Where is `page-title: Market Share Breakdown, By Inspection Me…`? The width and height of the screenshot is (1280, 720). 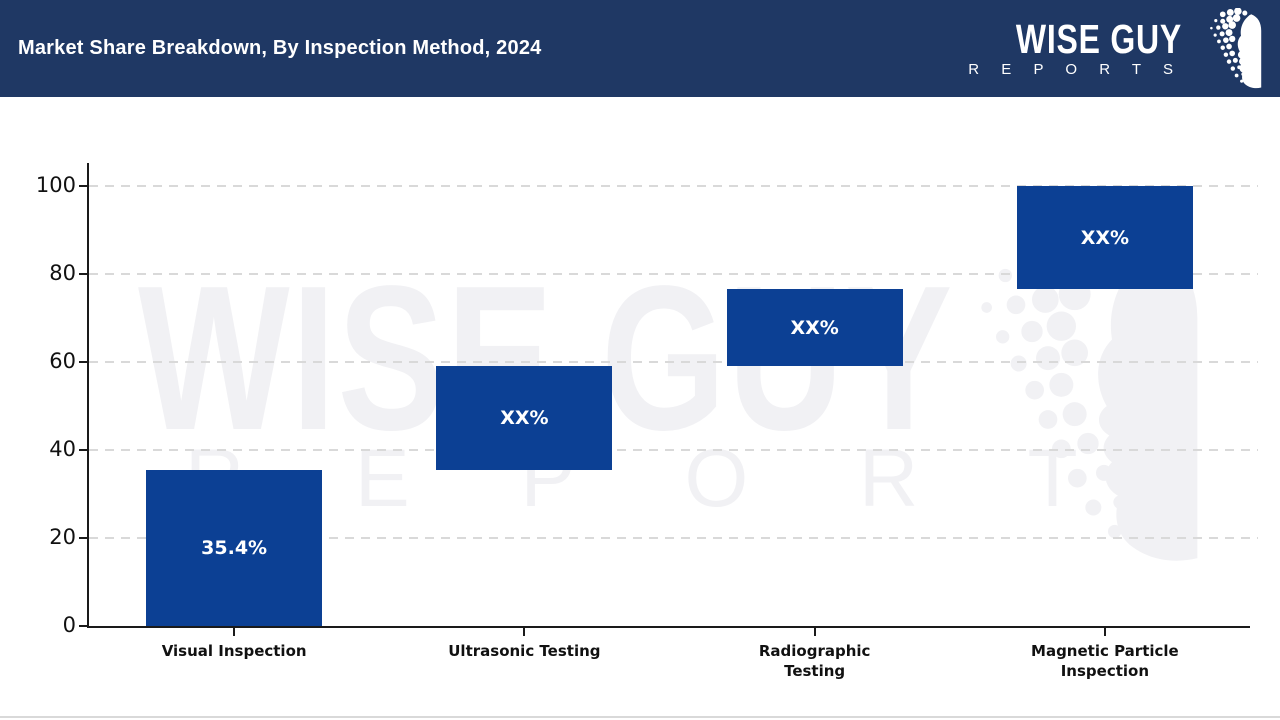 page-title: Market Share Breakdown, By Inspection Me… is located at coordinates (280, 48).